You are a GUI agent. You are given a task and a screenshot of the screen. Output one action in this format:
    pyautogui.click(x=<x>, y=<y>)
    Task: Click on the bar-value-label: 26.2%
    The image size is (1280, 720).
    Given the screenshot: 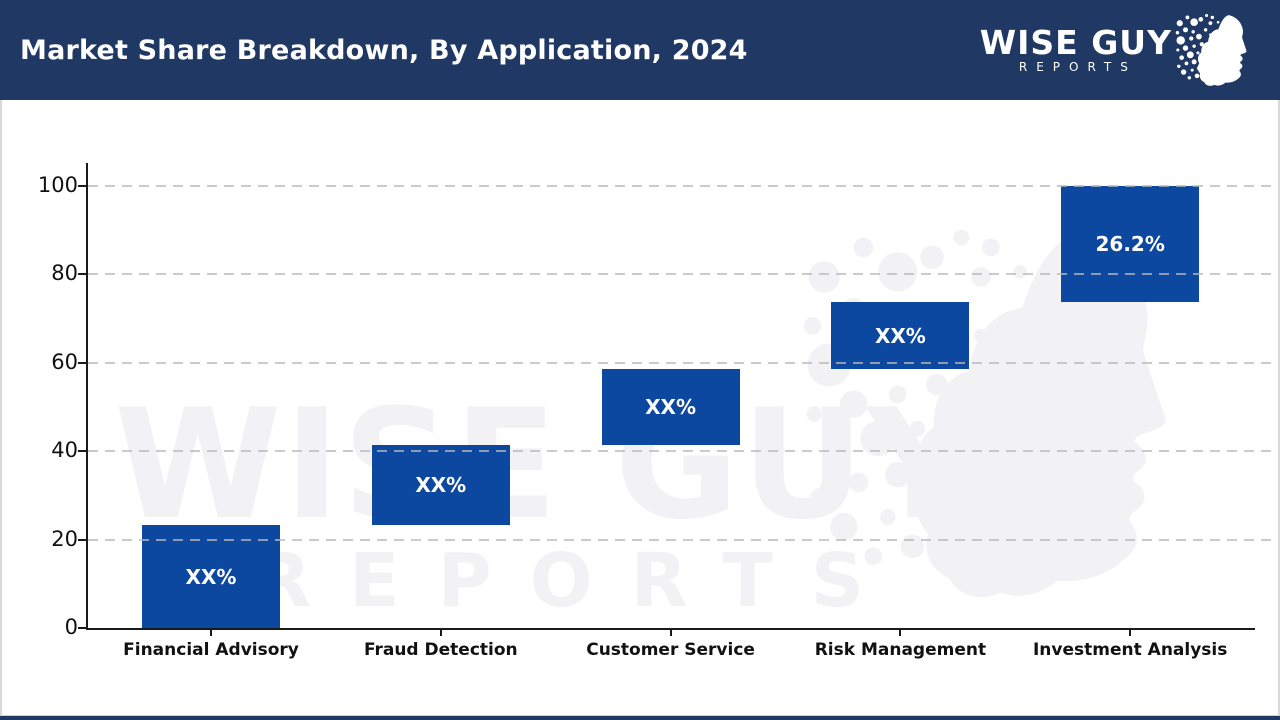 What is the action you would take?
    pyautogui.click(x=1130, y=243)
    